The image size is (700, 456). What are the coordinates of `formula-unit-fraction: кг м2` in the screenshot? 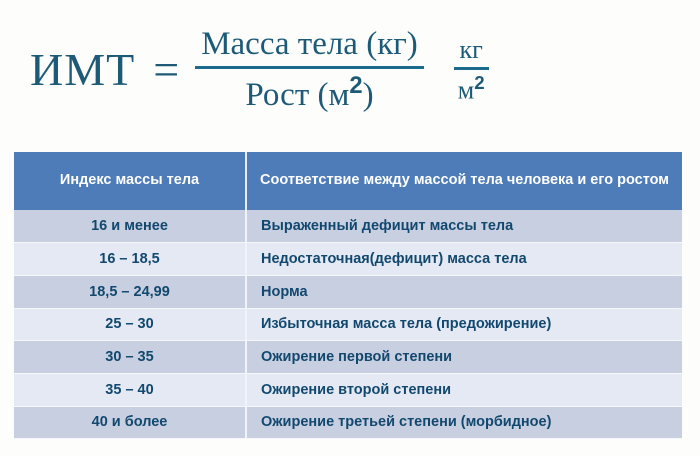 It's located at (471, 69).